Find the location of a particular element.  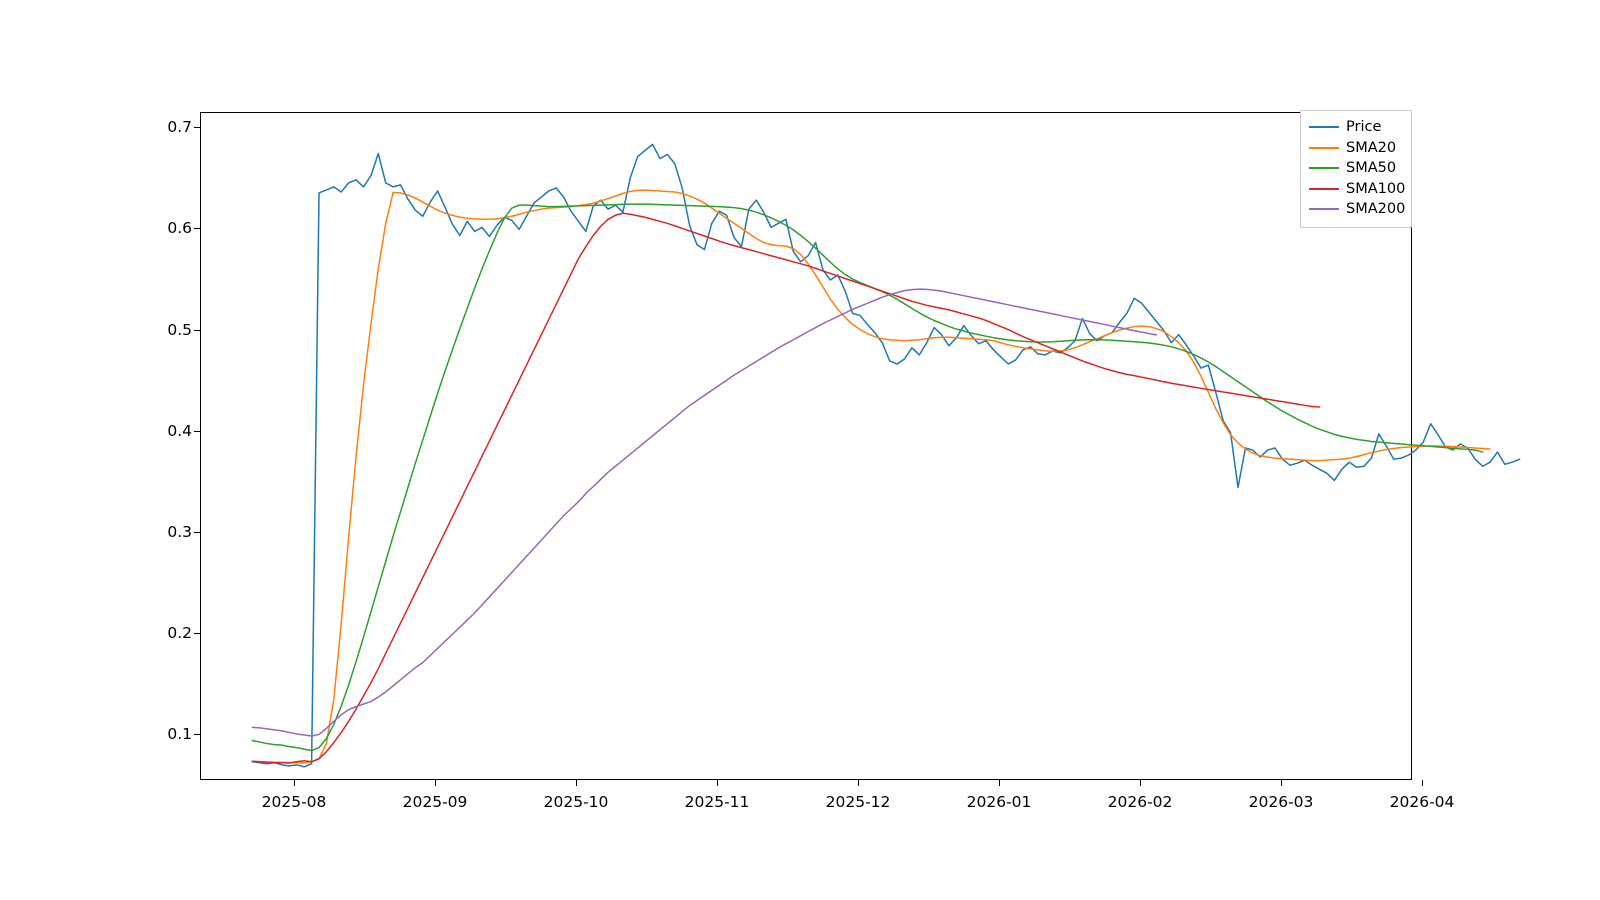

x-tick-label: 2025-11 is located at coordinates (717, 802).